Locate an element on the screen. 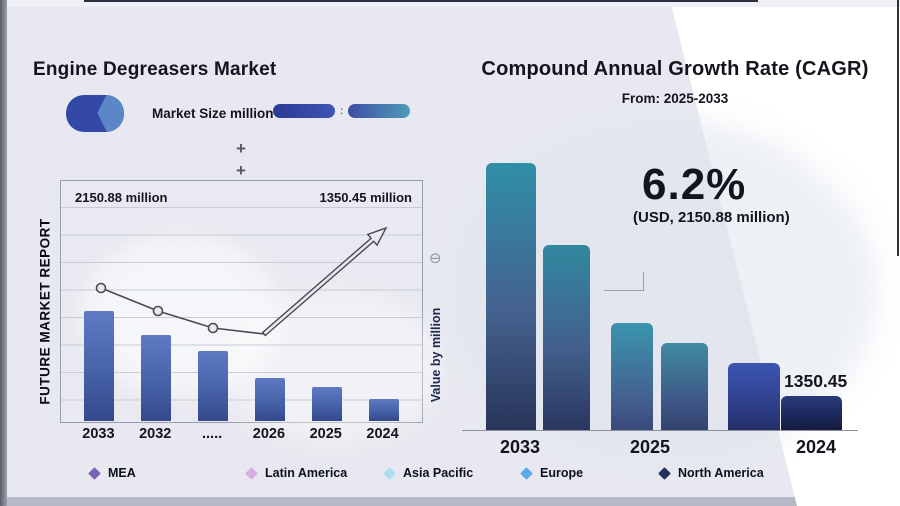 The width and height of the screenshot is (900, 506). bar-2025-right is located at coordinates (684, 386).